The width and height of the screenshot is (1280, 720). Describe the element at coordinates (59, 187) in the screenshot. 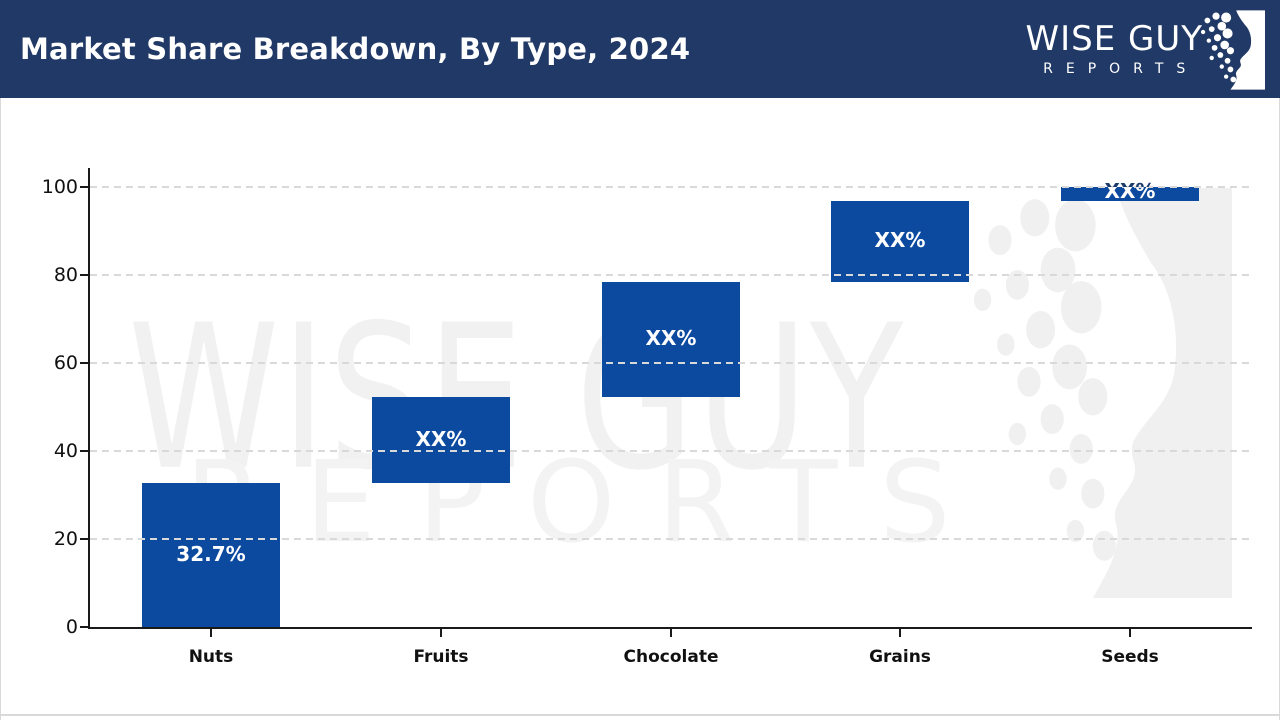

I see `y-tick-label: 100` at that location.